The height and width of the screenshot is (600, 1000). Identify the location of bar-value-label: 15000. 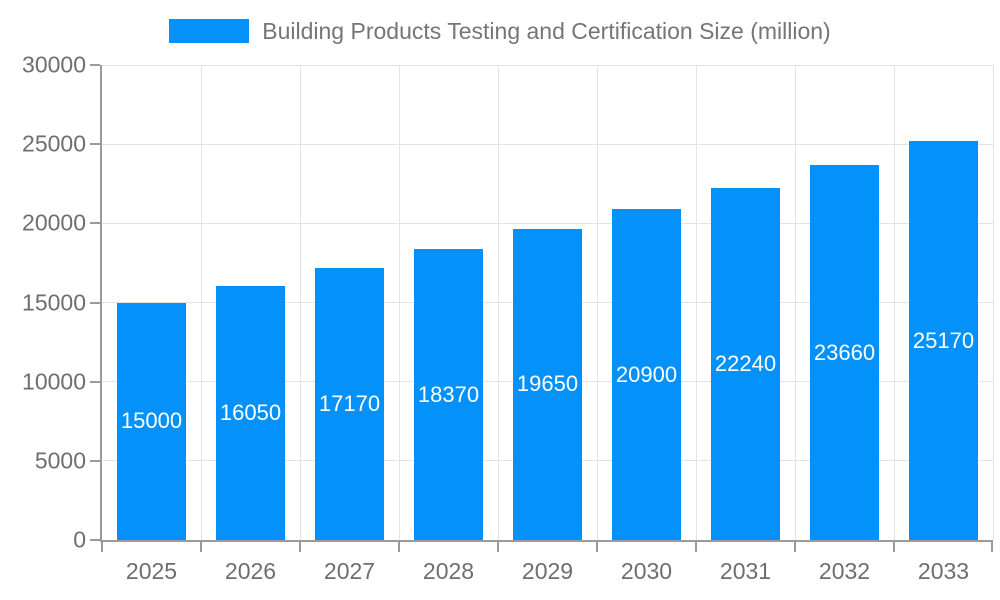
(151, 421).